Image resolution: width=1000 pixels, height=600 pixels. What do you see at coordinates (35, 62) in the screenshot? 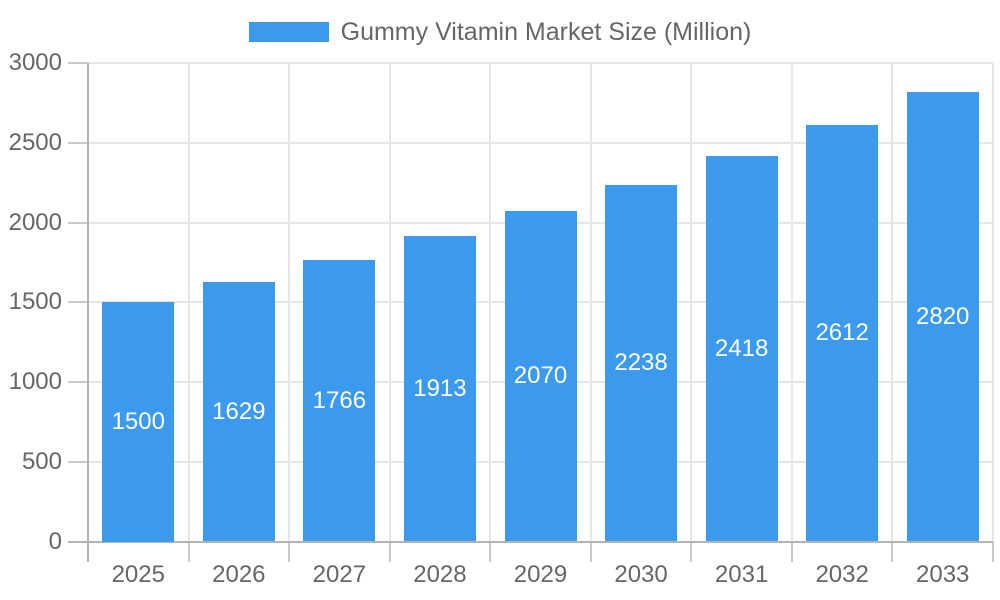
I see `y-tick-label: 3000` at bounding box center [35, 62].